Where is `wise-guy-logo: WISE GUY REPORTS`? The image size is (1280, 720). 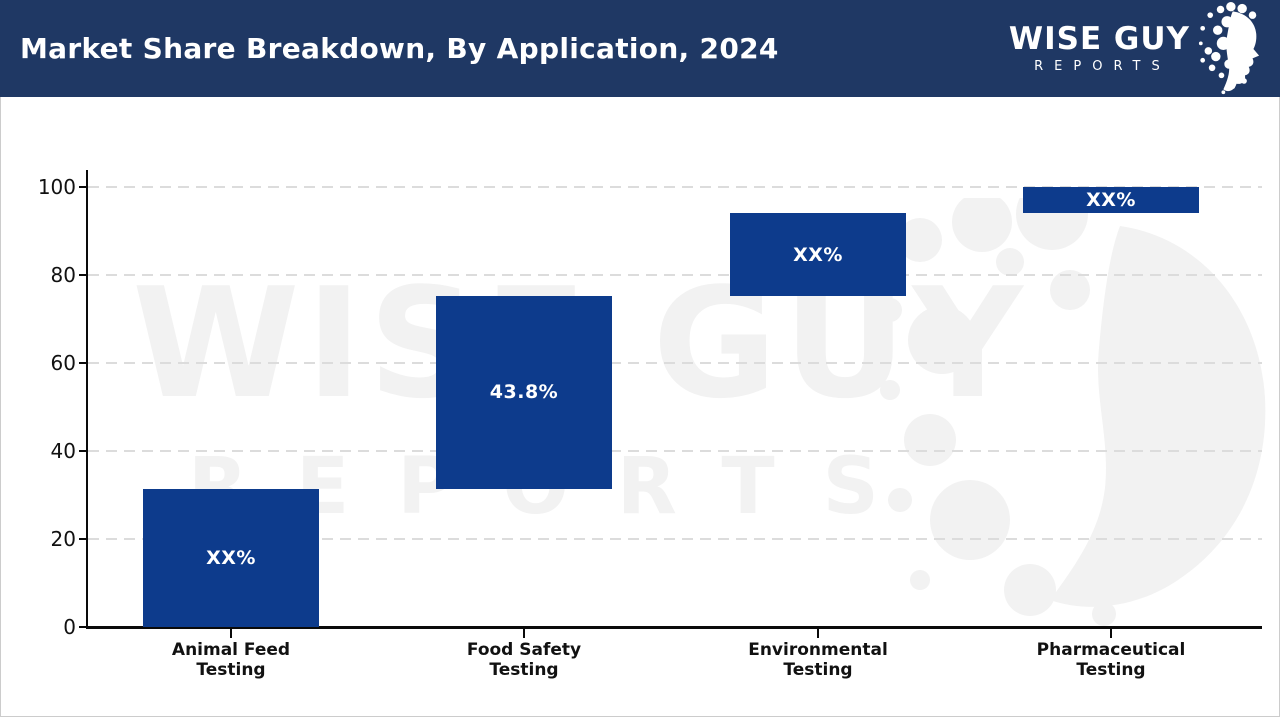 wise-guy-logo: WISE GUY REPORTS is located at coordinates (1137, 48).